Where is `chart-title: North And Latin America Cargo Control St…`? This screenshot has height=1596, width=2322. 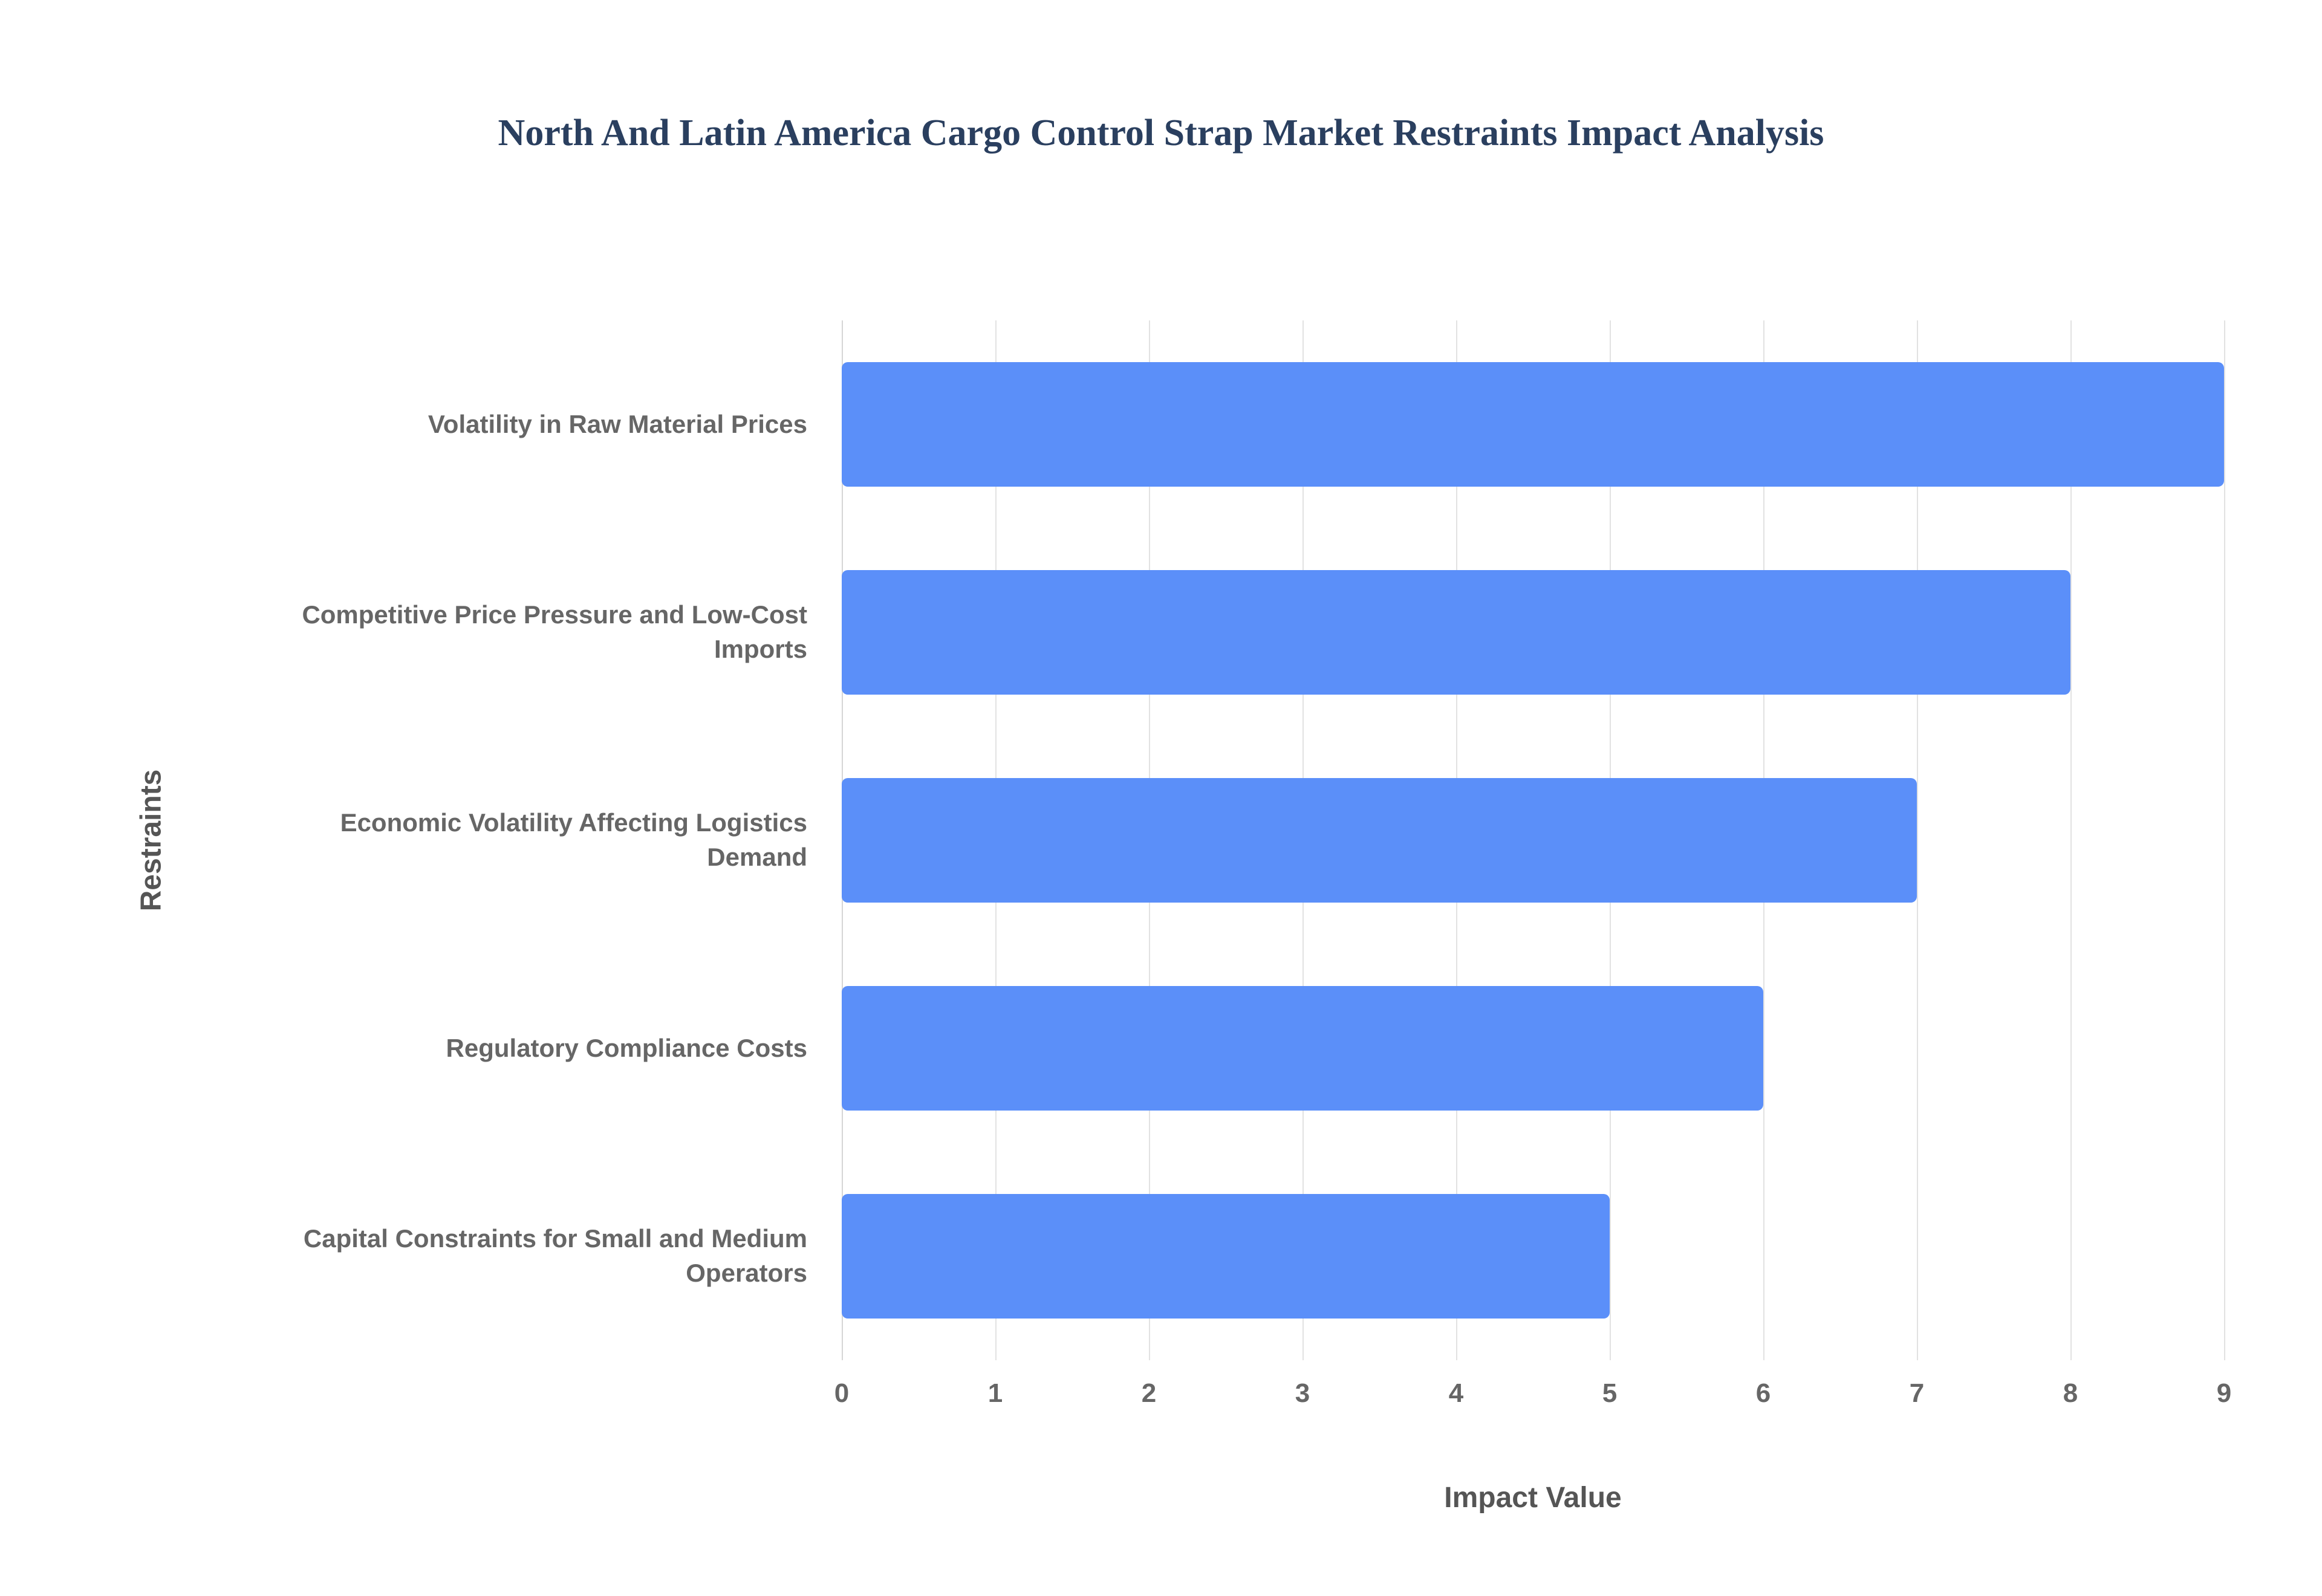
chart-title: North And Latin America Cargo Control St… is located at coordinates (1161, 133).